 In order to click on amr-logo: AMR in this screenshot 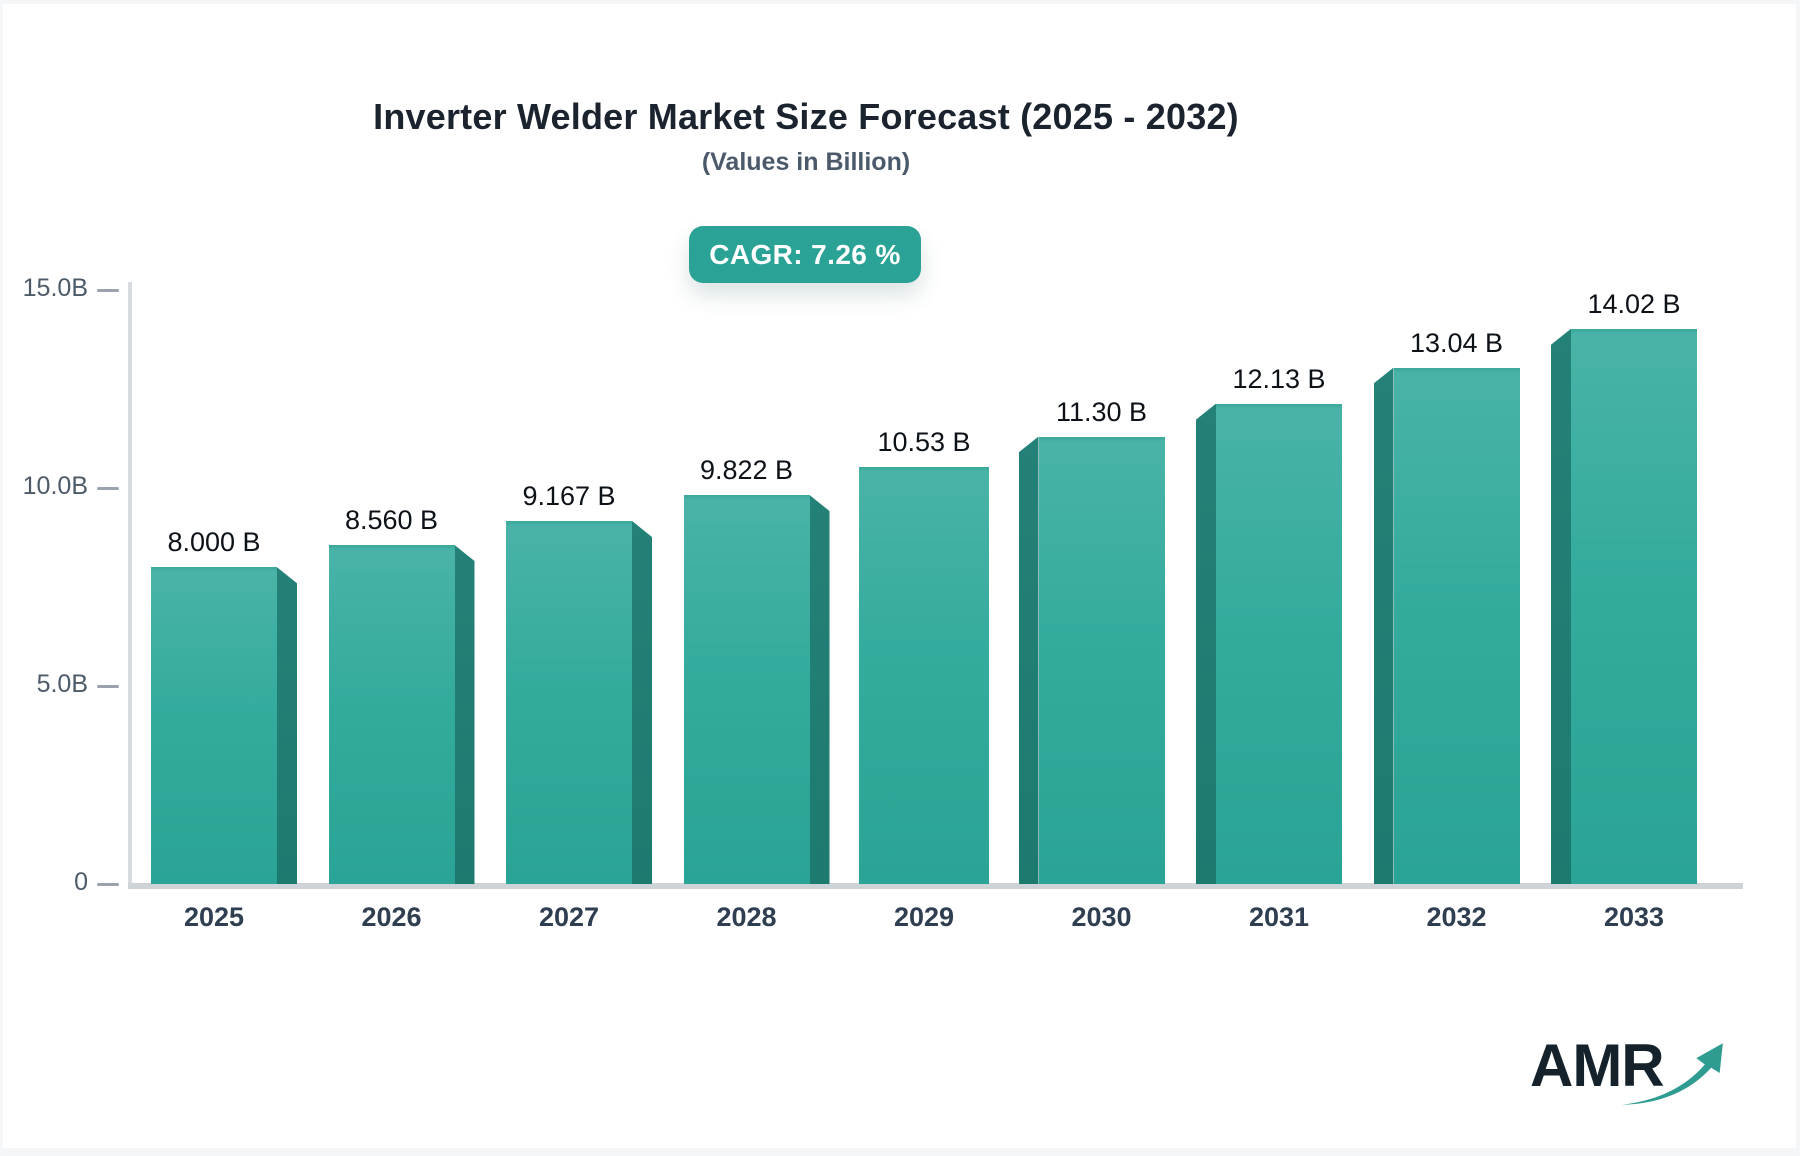, I will do `click(1650, 1076)`.